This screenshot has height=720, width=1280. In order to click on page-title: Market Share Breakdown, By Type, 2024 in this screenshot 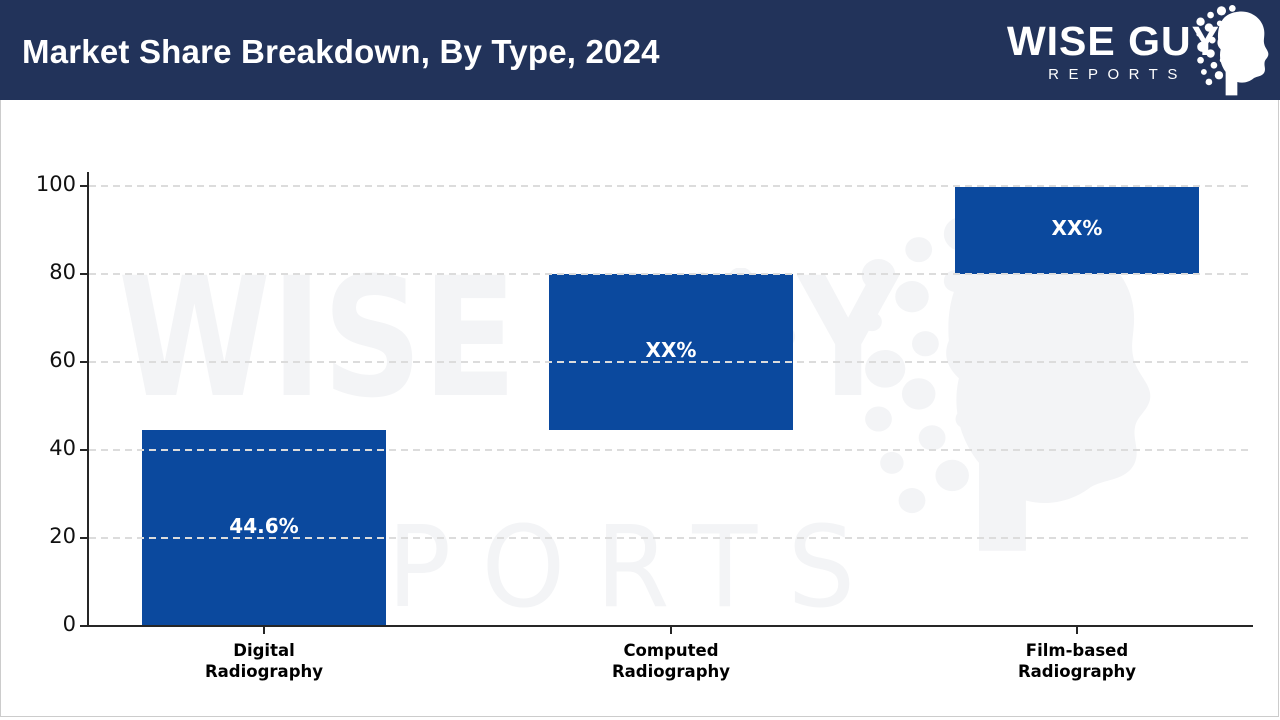, I will do `click(341, 51)`.